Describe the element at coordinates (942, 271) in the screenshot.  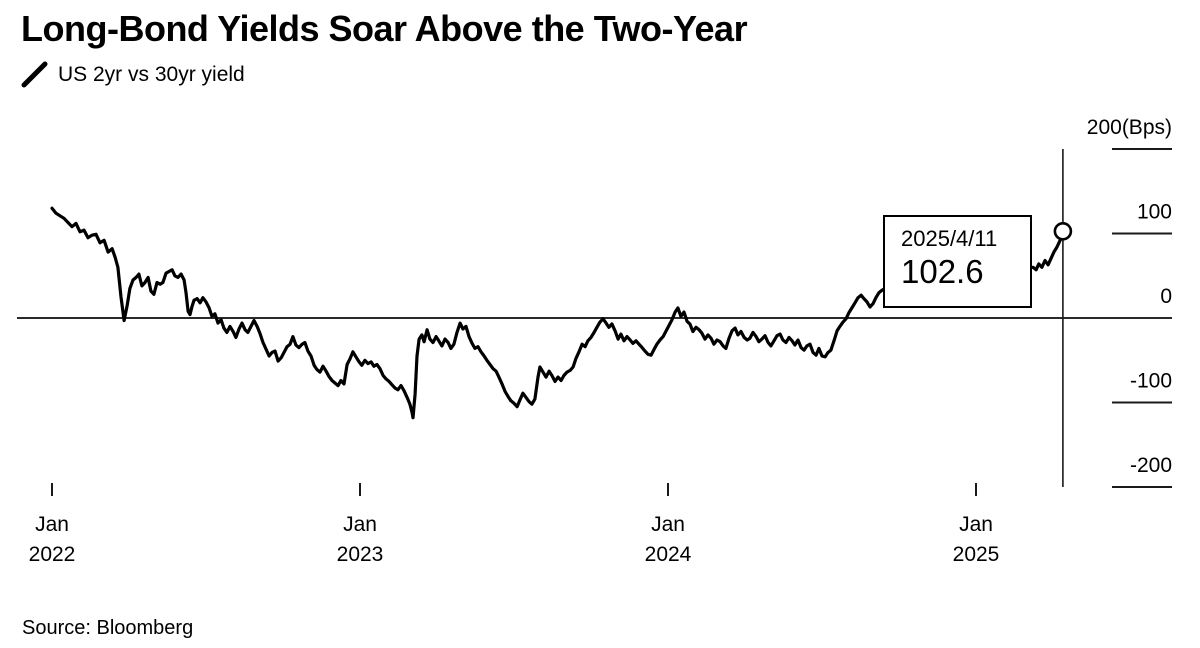
I see `callout-value: 102.6` at that location.